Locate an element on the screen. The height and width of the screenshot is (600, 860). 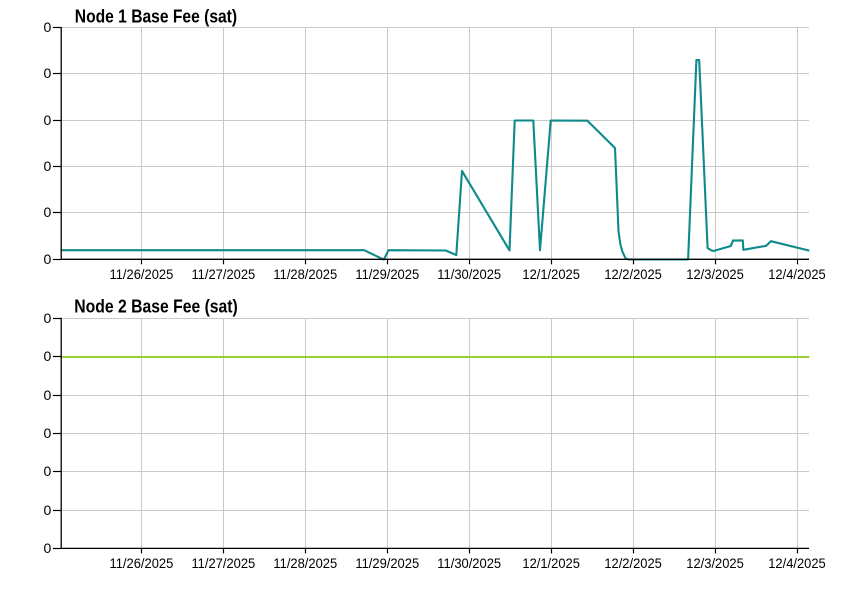
svg-text: Node 1 Base Fee (sat) is located at coordinates (156, 17).